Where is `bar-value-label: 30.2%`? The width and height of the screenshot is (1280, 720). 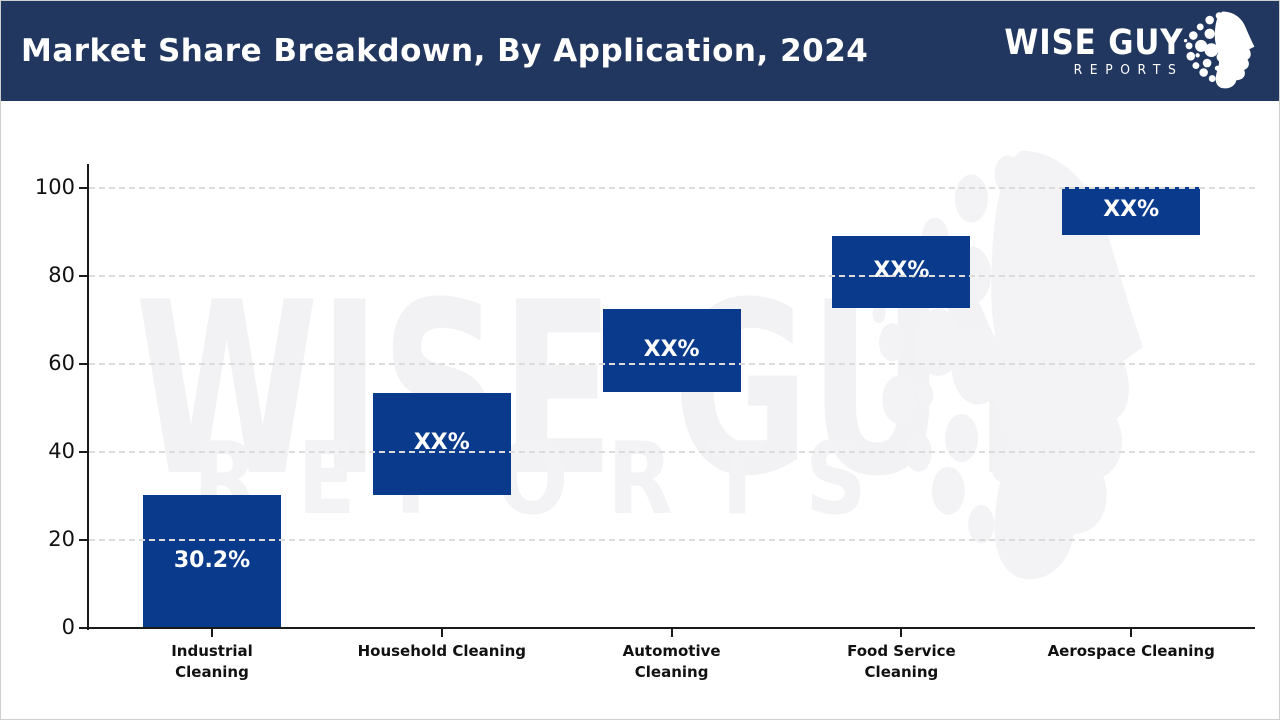 bar-value-label: 30.2% is located at coordinates (212, 560).